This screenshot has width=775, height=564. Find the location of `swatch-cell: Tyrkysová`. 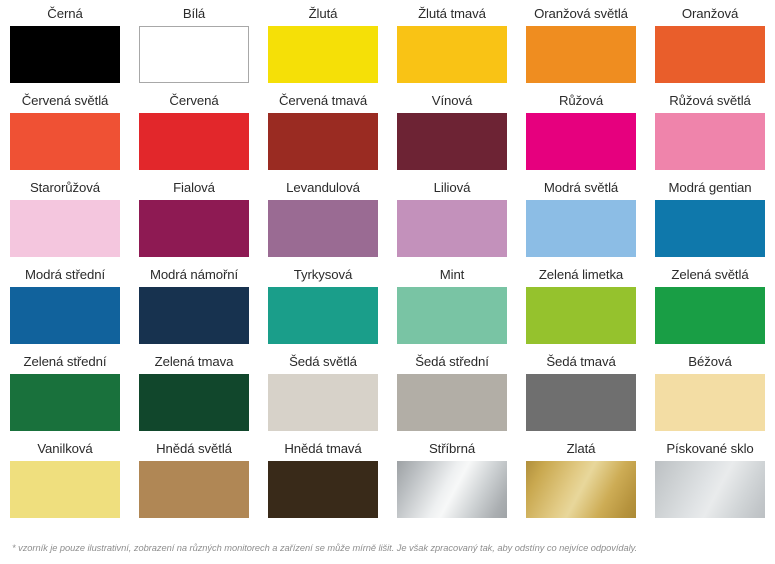

swatch-cell: Tyrkysová is located at coordinates (323, 307).